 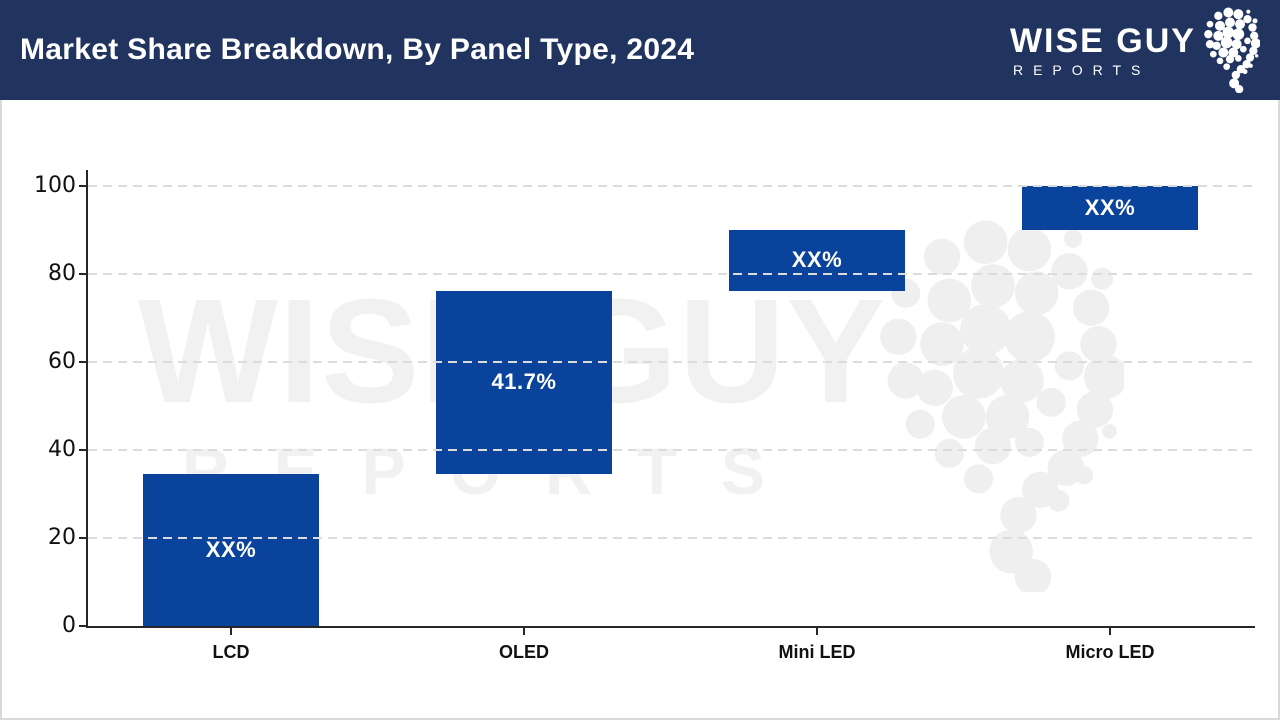 I want to click on x-label-micro-led: Micro LED, so click(x=1110, y=652).